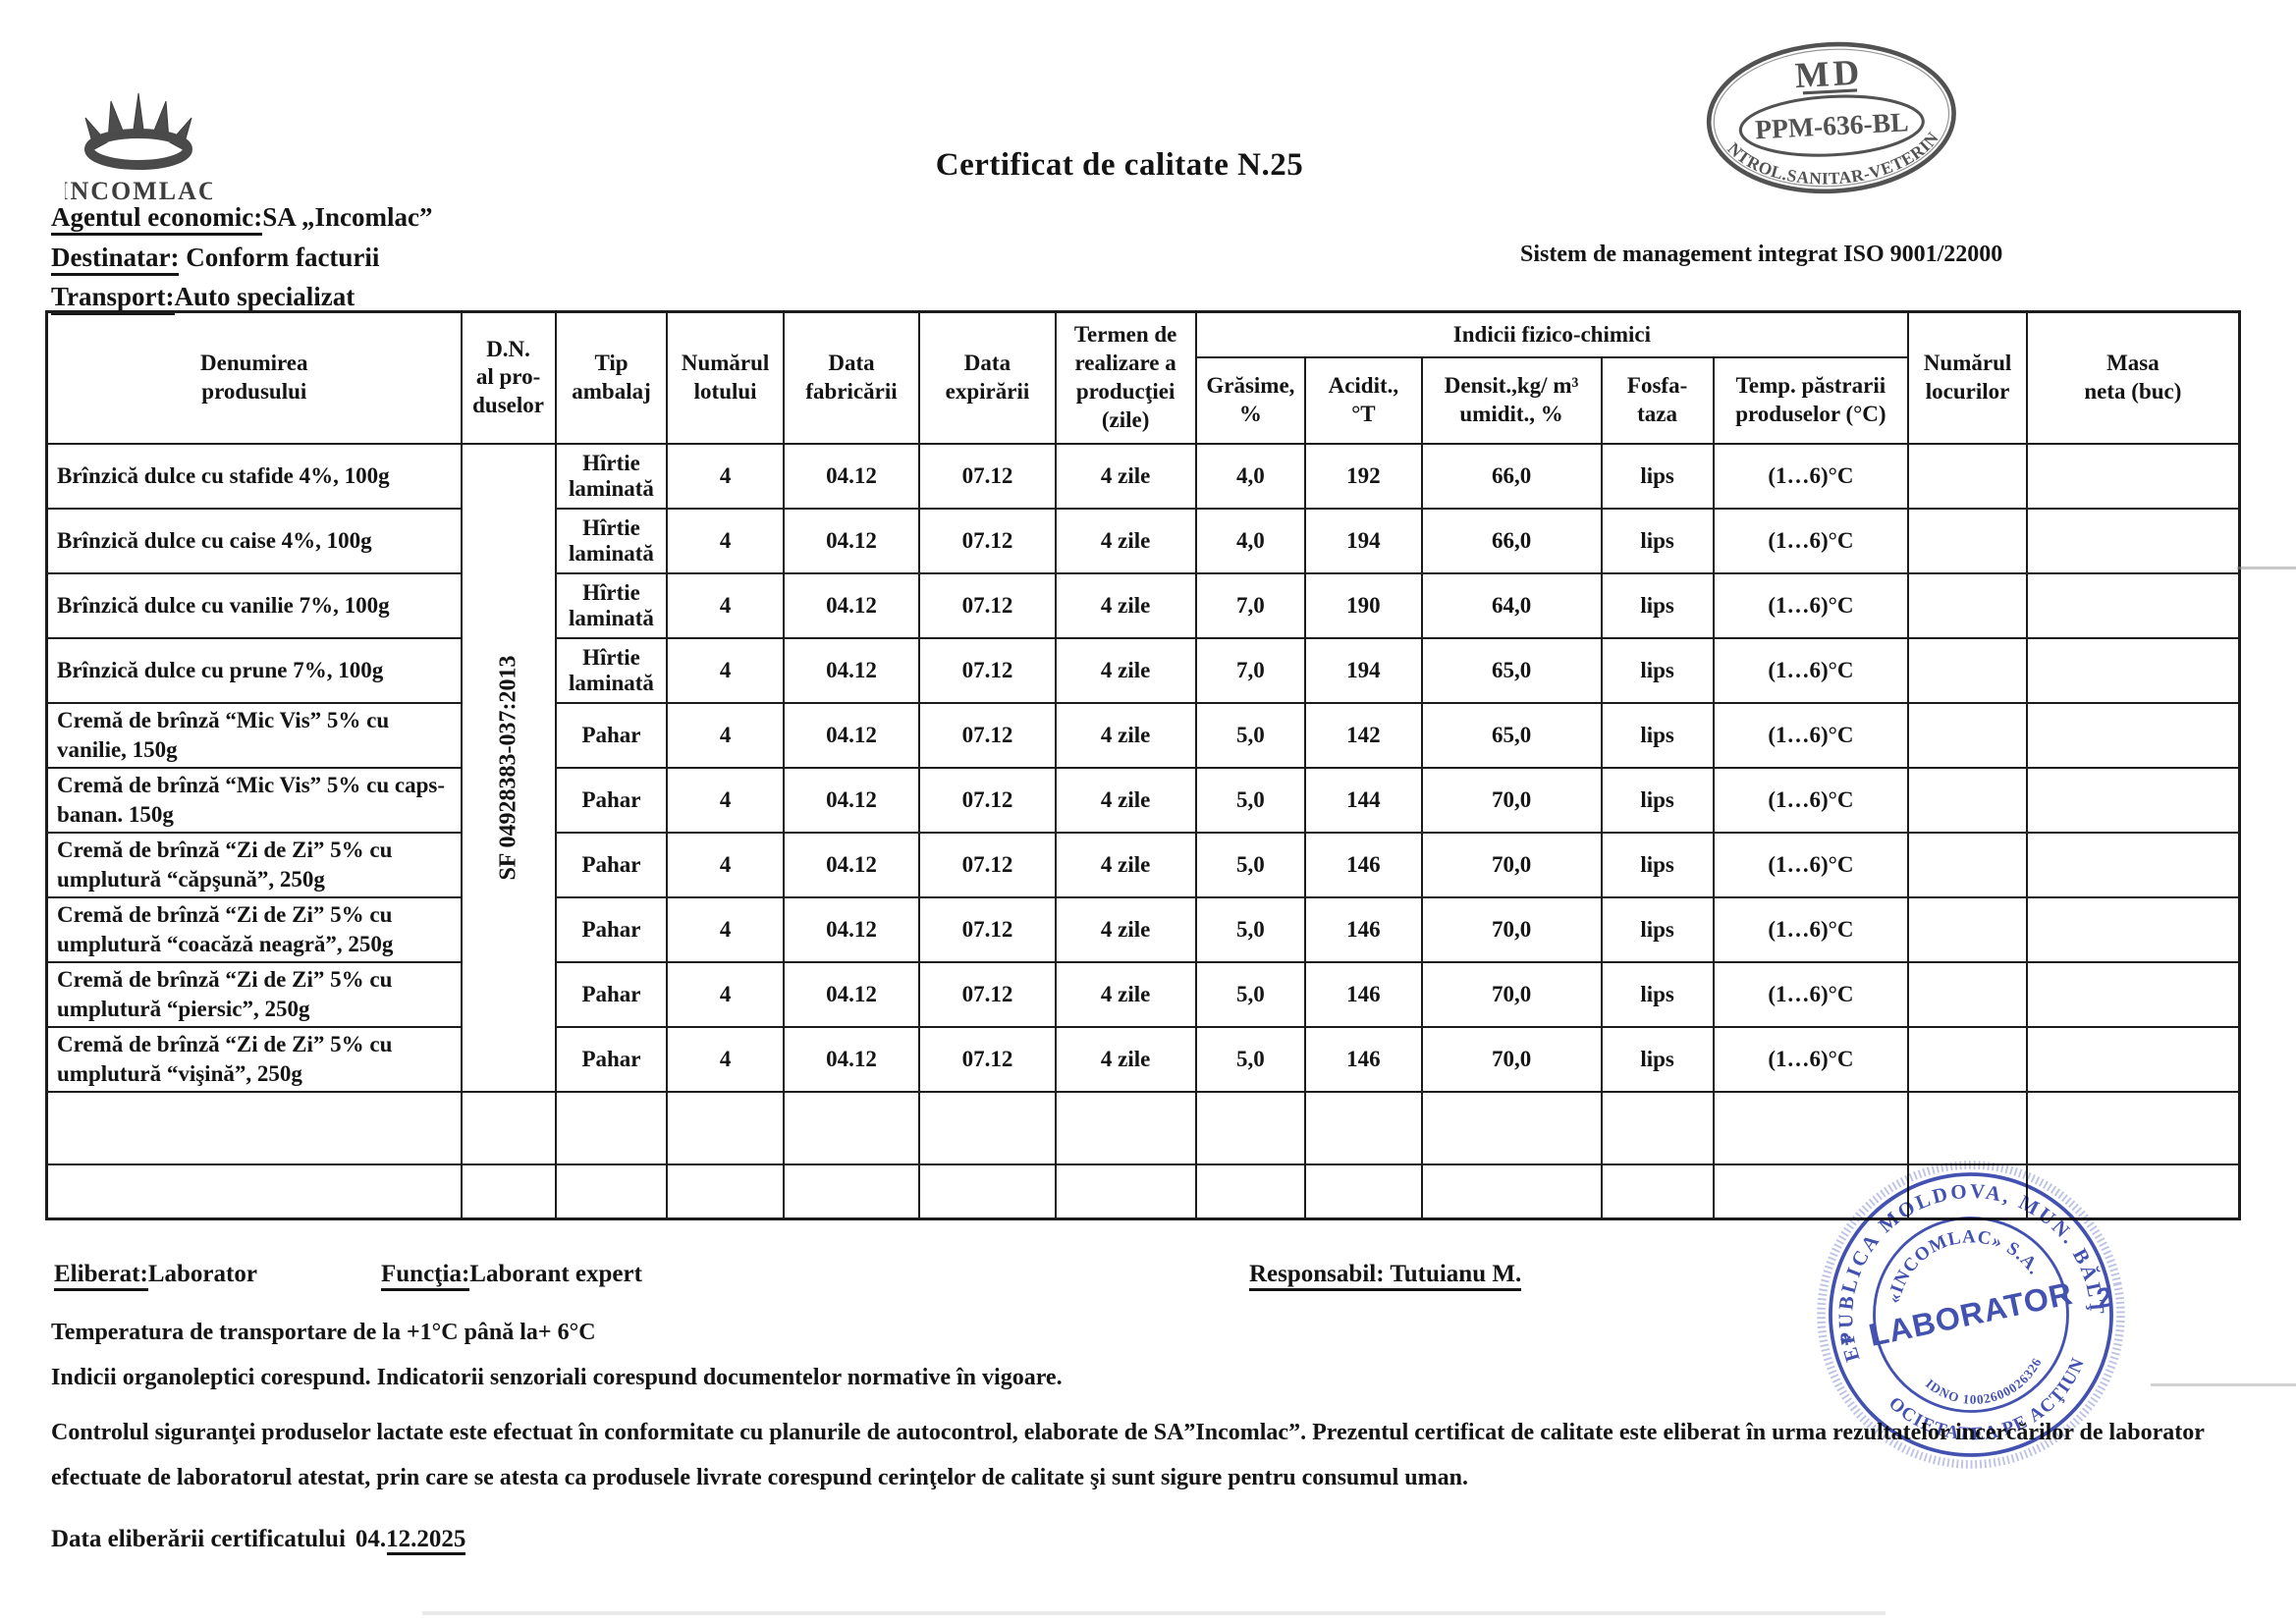 The image size is (2296, 1623). I want to click on header-masa-neta: Masa neta (buc), so click(2133, 377).